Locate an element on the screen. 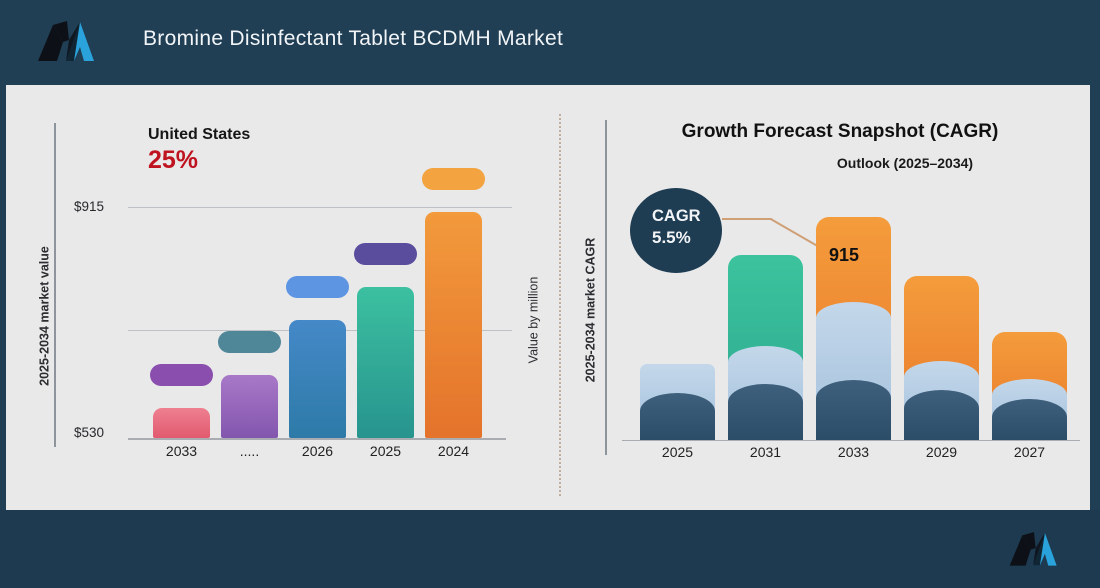 The image size is (1100, 588). cagr-badge-label: CAGR is located at coordinates (676, 216).